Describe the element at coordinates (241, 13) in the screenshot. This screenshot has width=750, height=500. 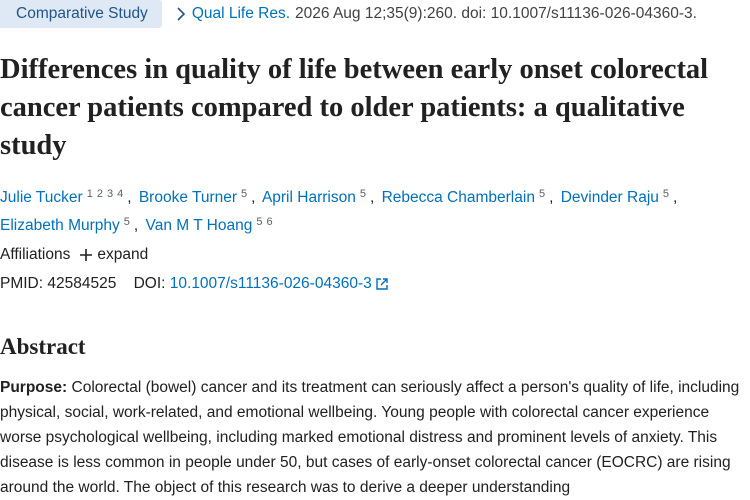
I see `journal-link: Qual Life Res.` at that location.